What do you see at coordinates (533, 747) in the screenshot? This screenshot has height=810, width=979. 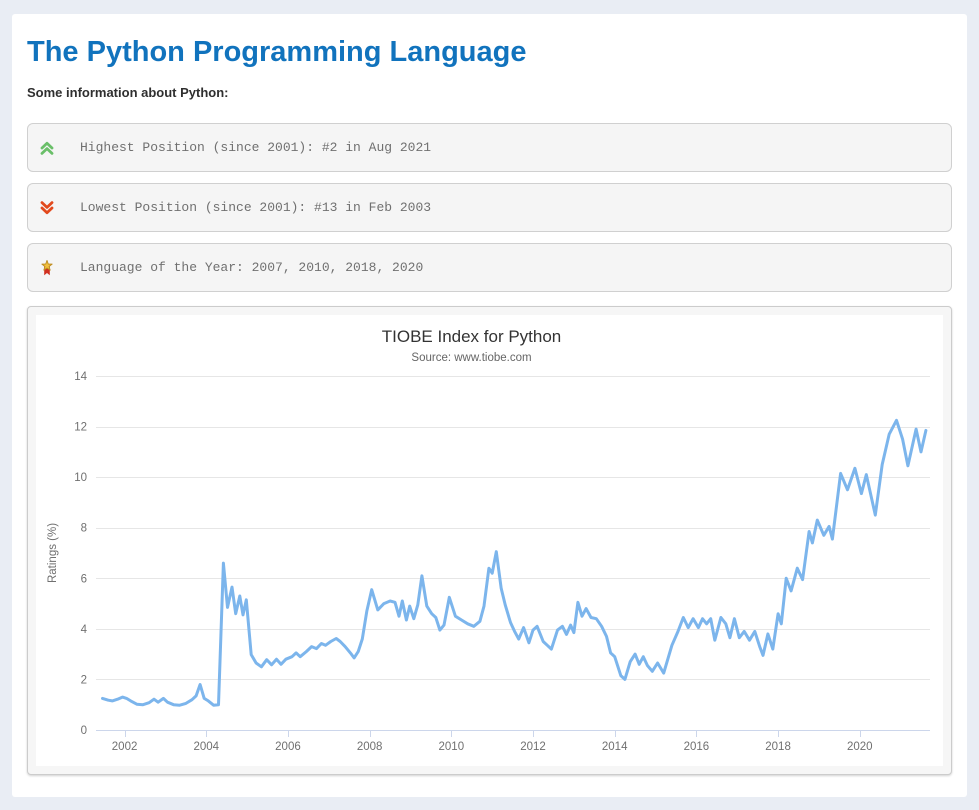 I see `x-tick-label: 2012` at bounding box center [533, 747].